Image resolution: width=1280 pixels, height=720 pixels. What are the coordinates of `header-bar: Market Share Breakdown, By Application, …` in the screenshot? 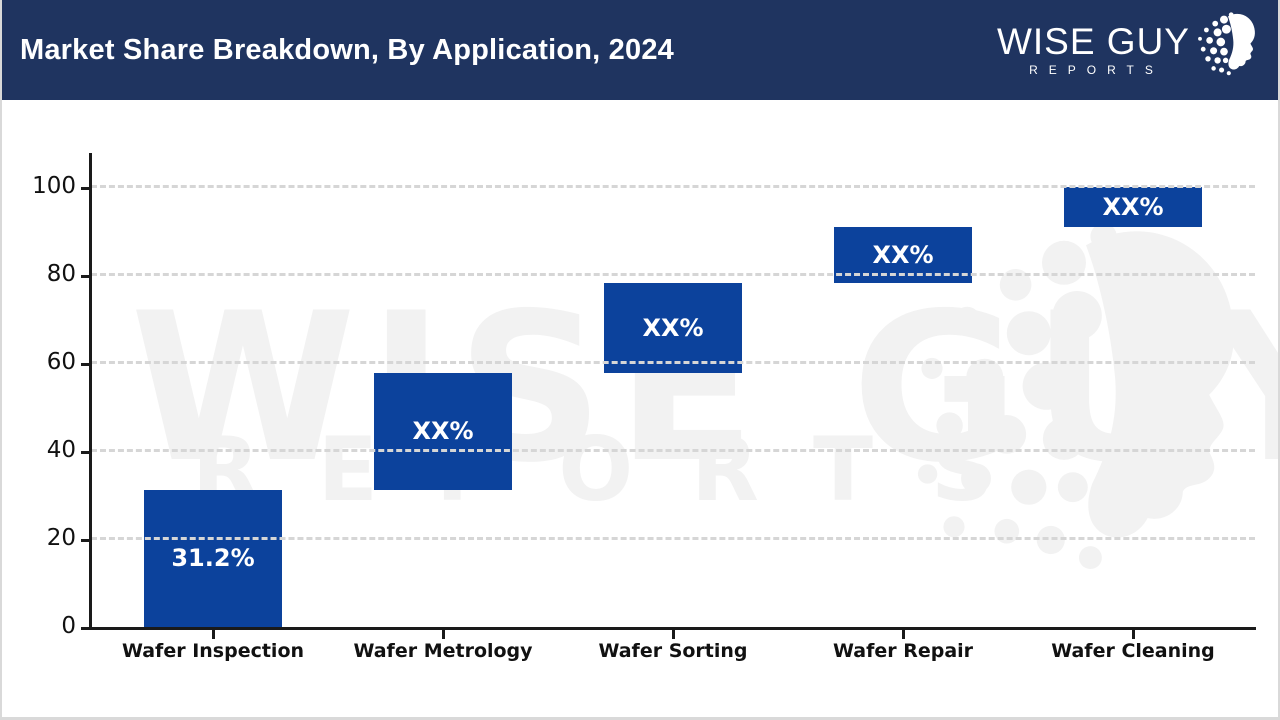 It's located at (640, 50).